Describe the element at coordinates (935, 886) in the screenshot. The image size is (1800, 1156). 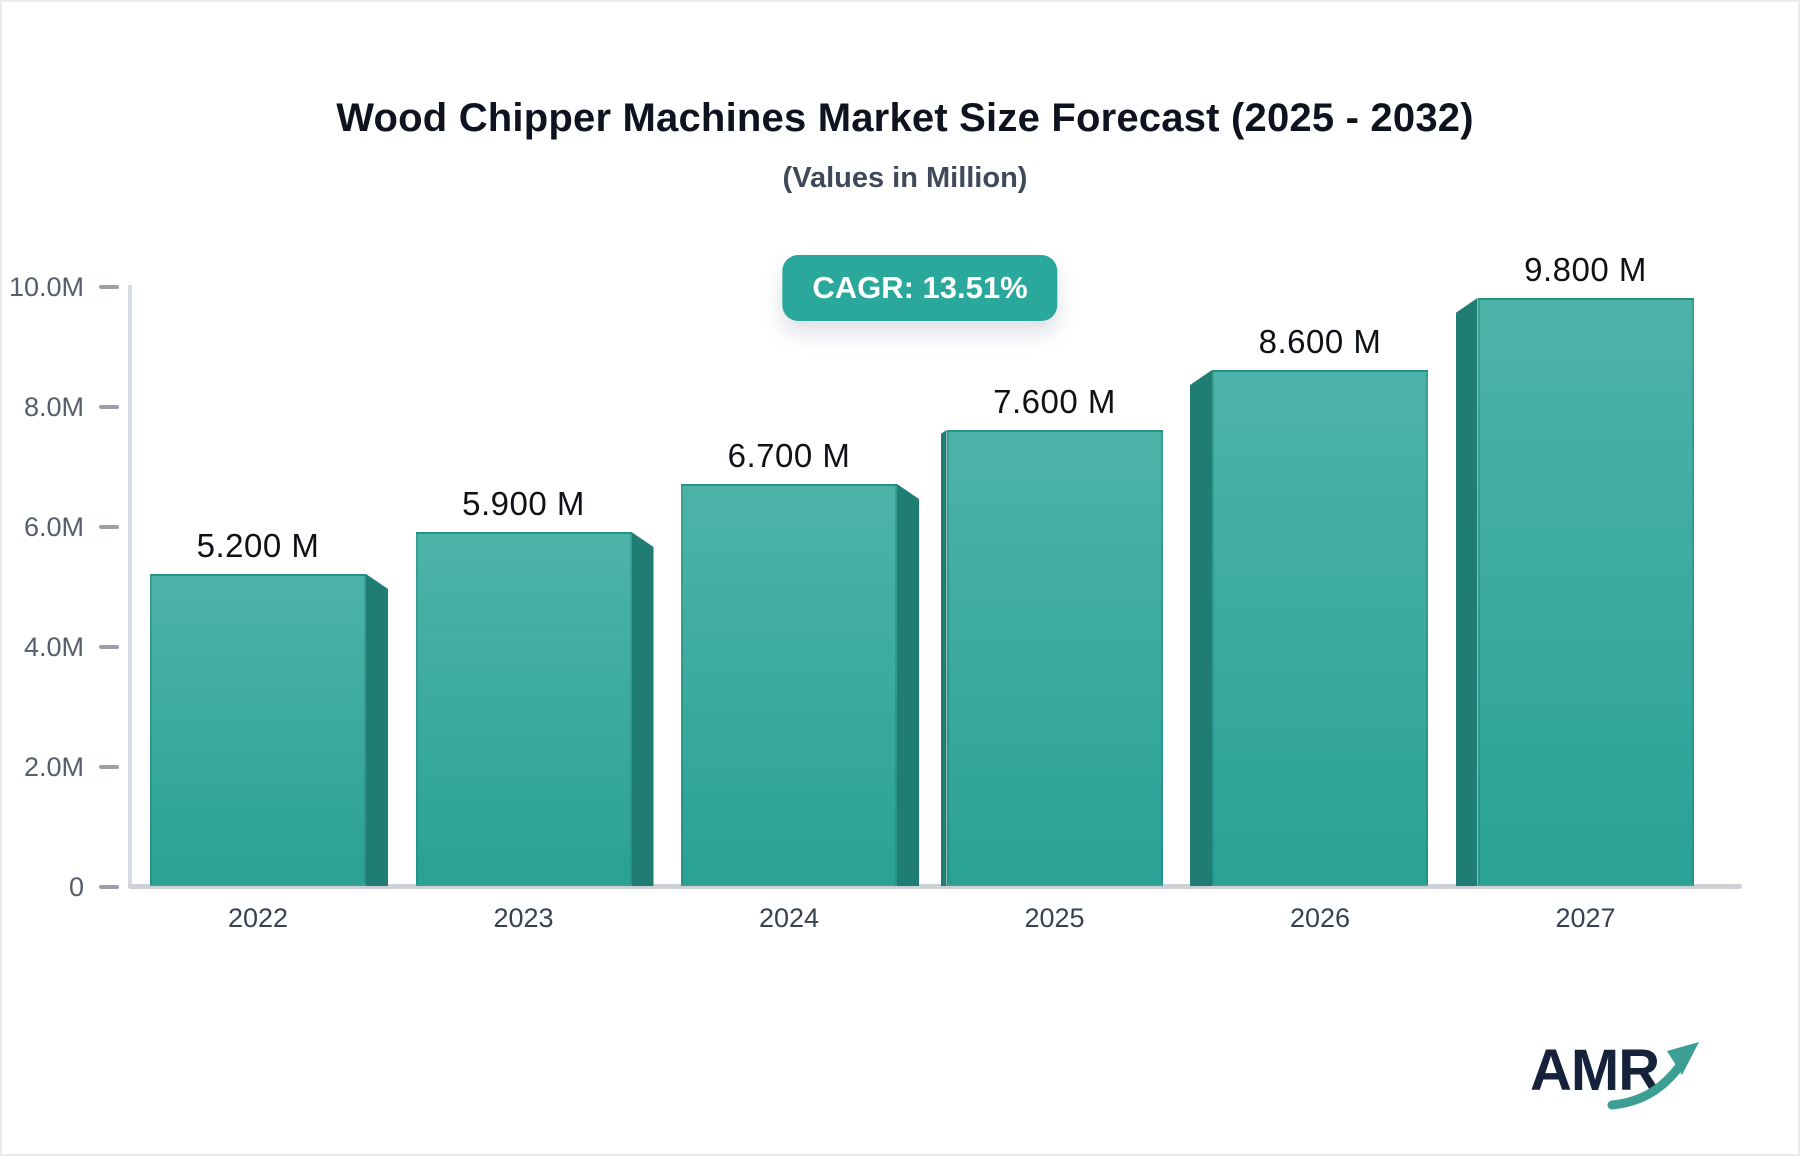
I see `x-axis-line` at that location.